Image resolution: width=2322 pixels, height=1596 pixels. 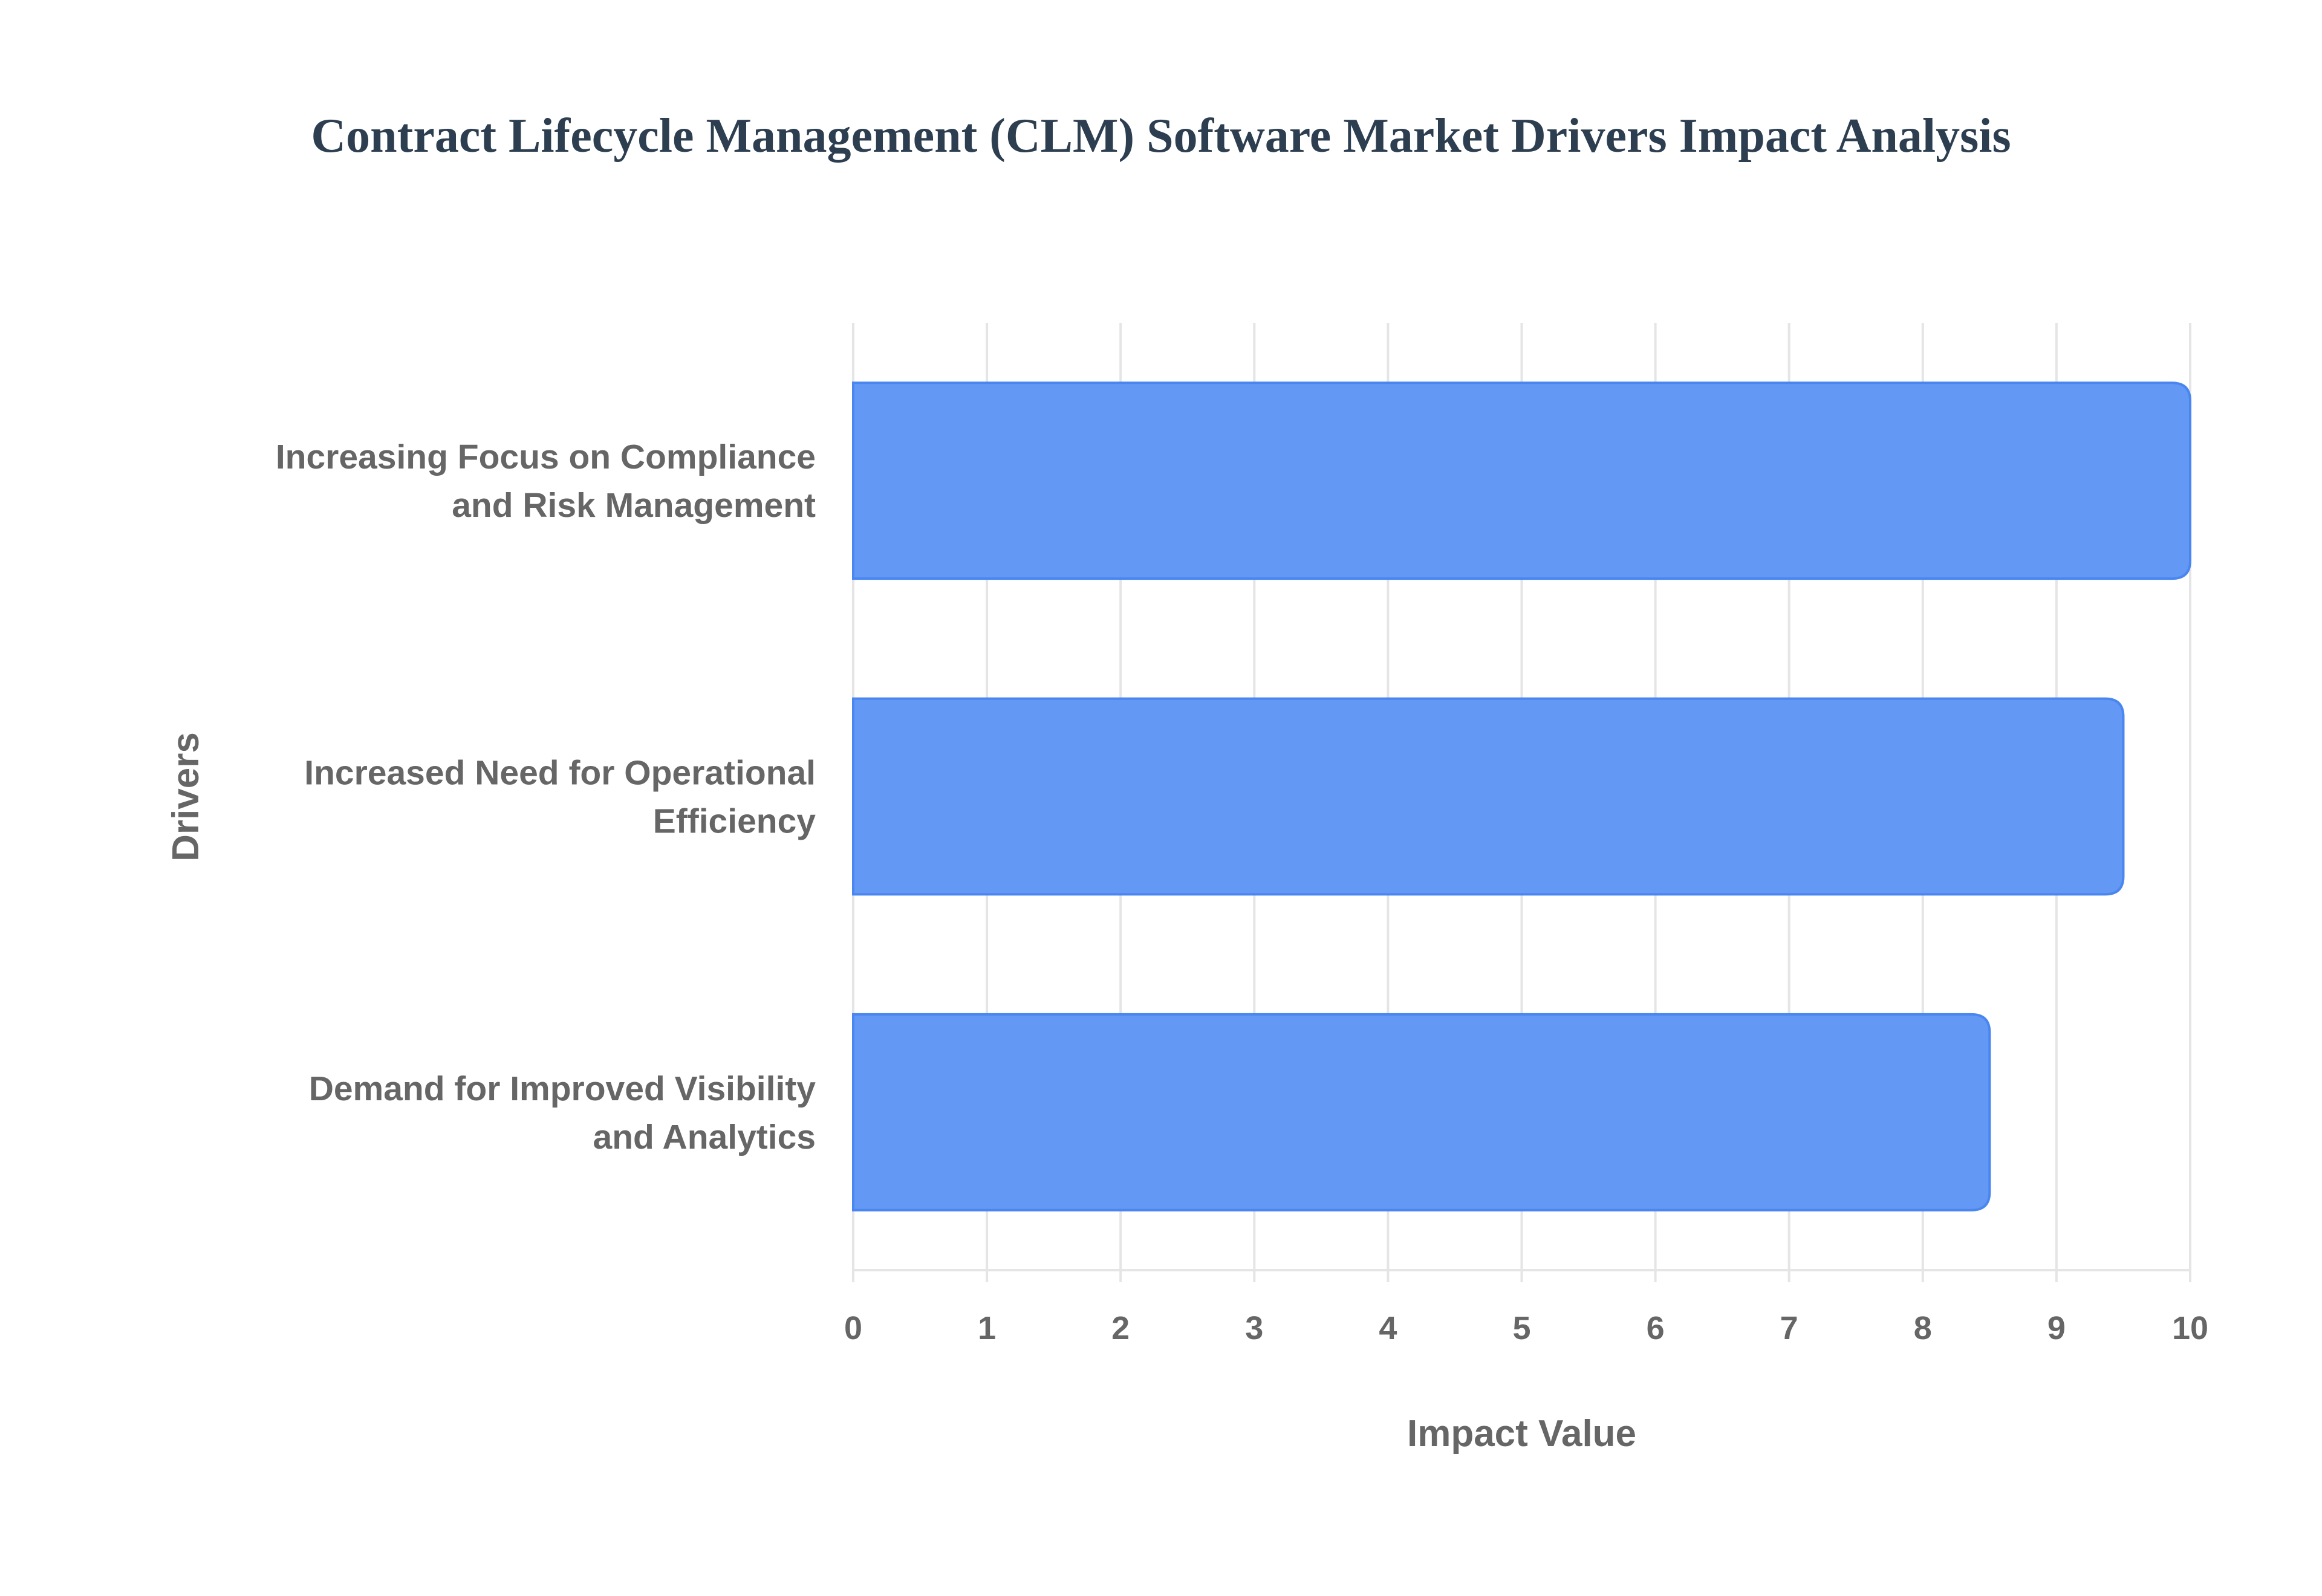 What do you see at coordinates (560, 773) in the screenshot?
I see `y-tick-label-line: Increased Need for Operational` at bounding box center [560, 773].